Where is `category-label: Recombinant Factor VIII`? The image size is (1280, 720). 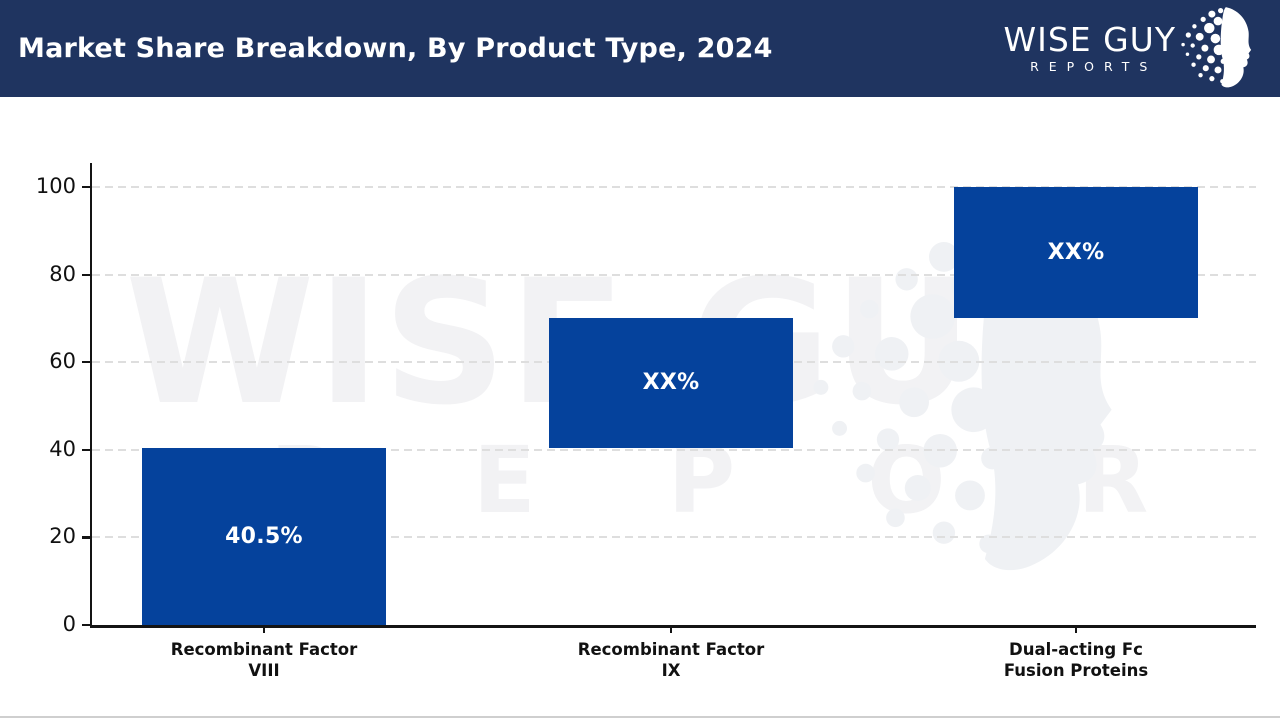 category-label: Recombinant Factor VIII is located at coordinates (264, 660).